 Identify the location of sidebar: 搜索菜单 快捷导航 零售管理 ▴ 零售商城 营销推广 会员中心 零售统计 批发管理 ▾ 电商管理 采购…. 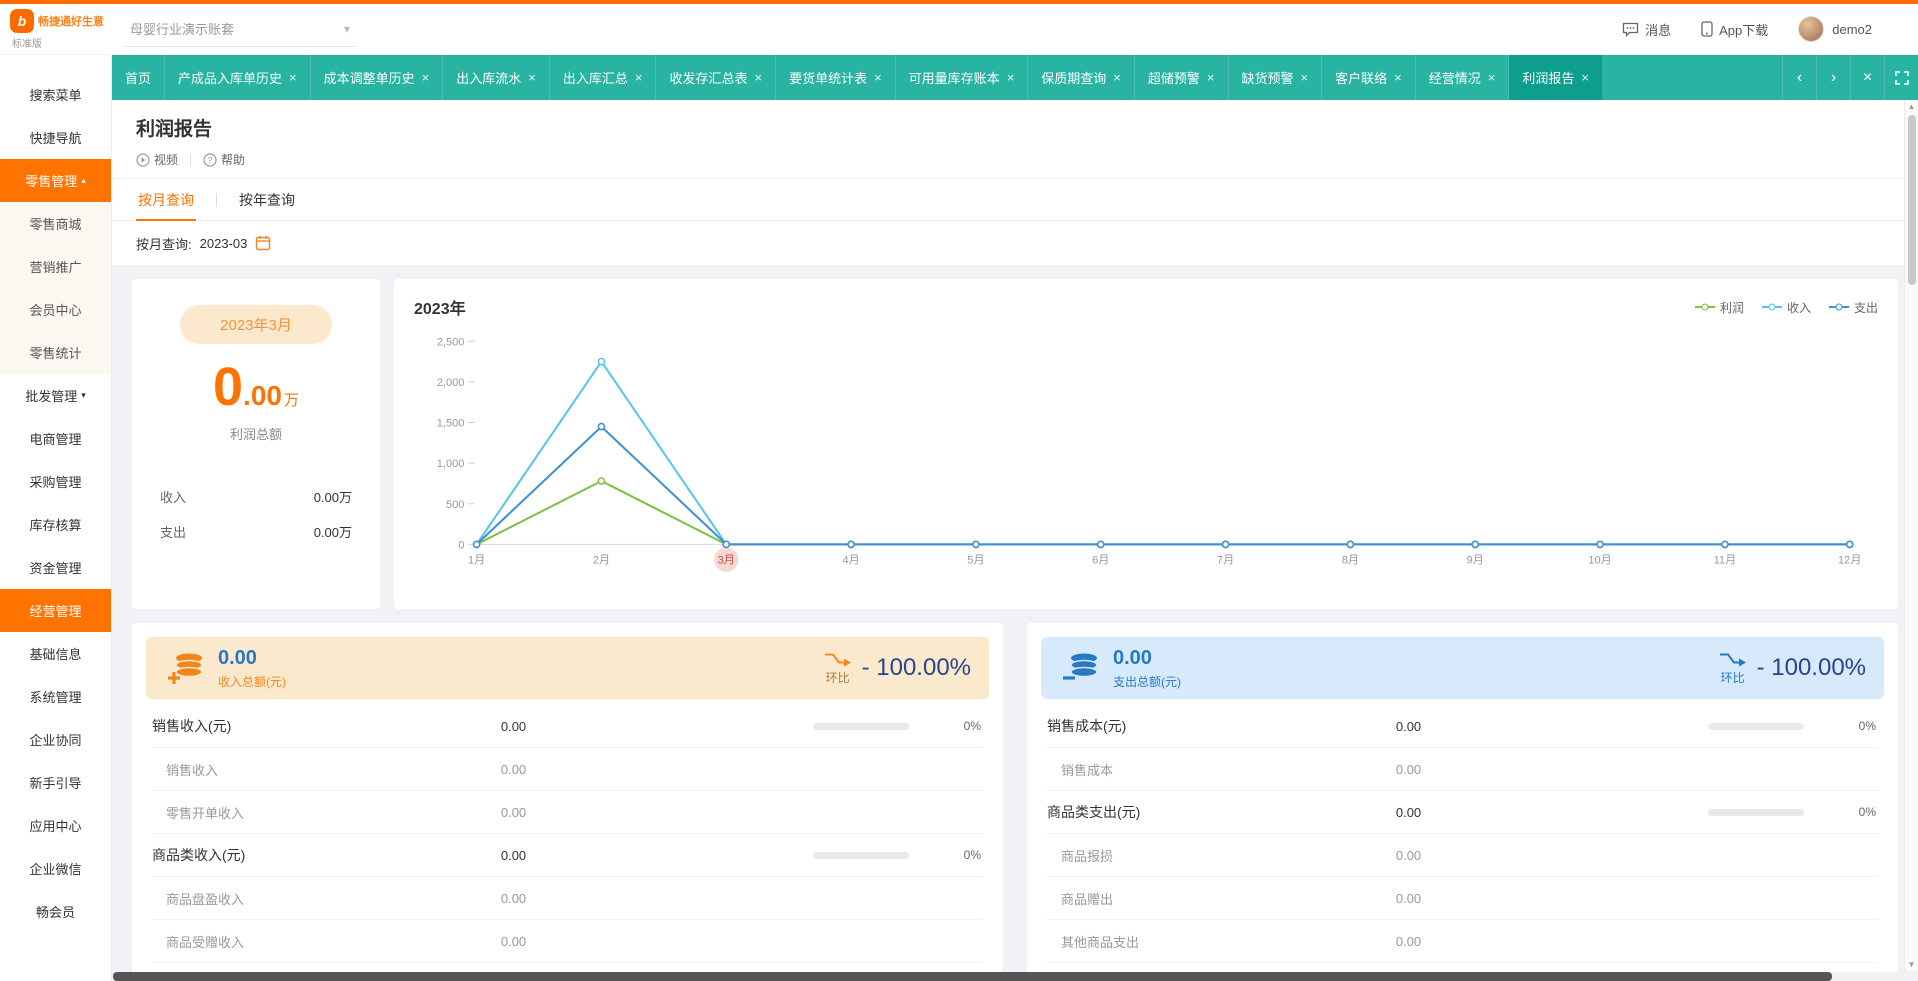
(56, 518).